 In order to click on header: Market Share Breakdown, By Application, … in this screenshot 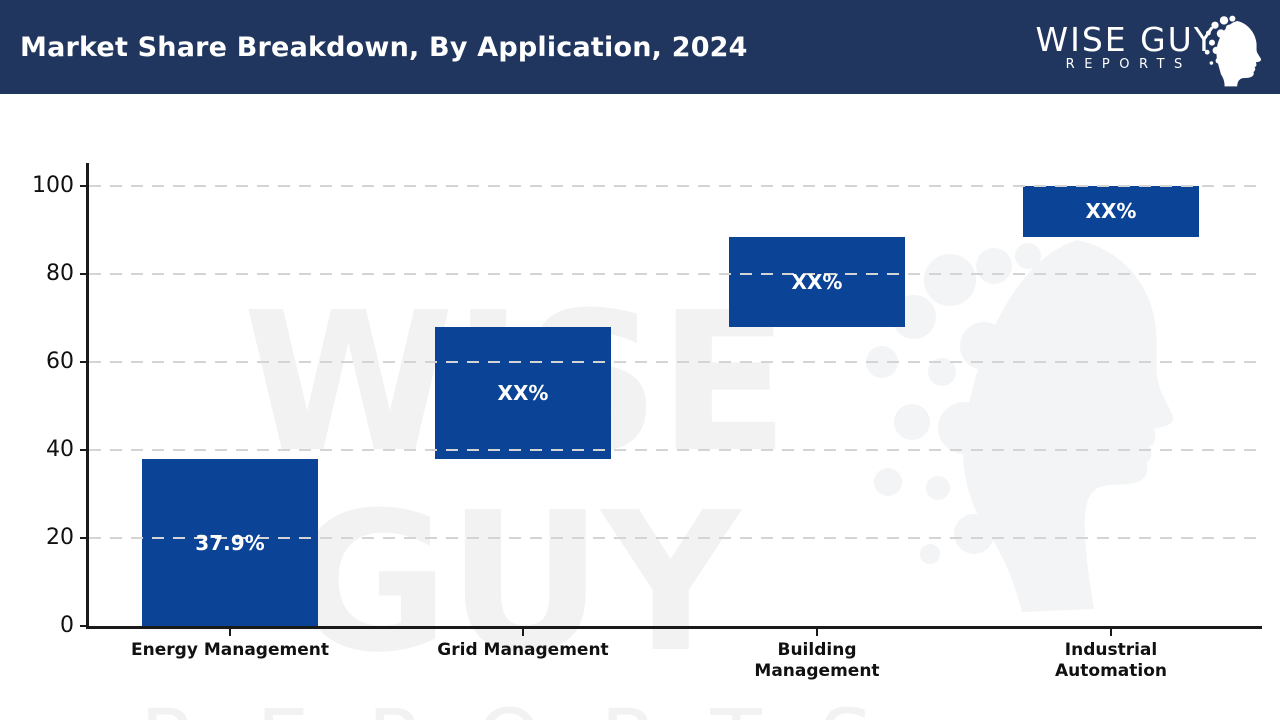, I will do `click(640, 47)`.